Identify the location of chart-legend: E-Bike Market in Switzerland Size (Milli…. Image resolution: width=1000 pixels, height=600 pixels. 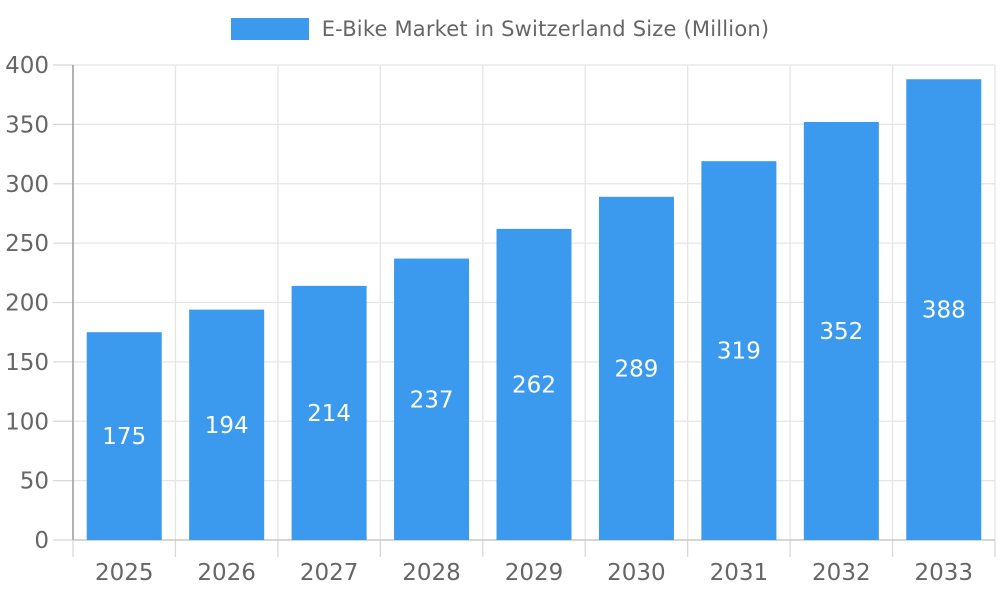
(500, 29).